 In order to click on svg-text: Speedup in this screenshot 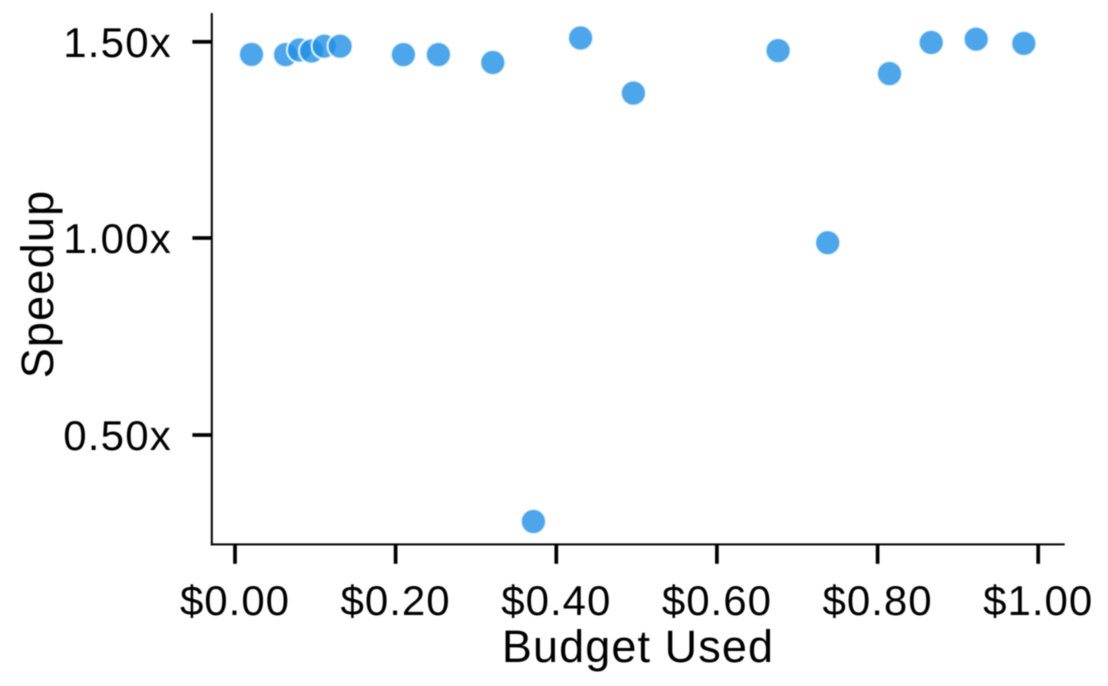, I will do `click(37, 284)`.